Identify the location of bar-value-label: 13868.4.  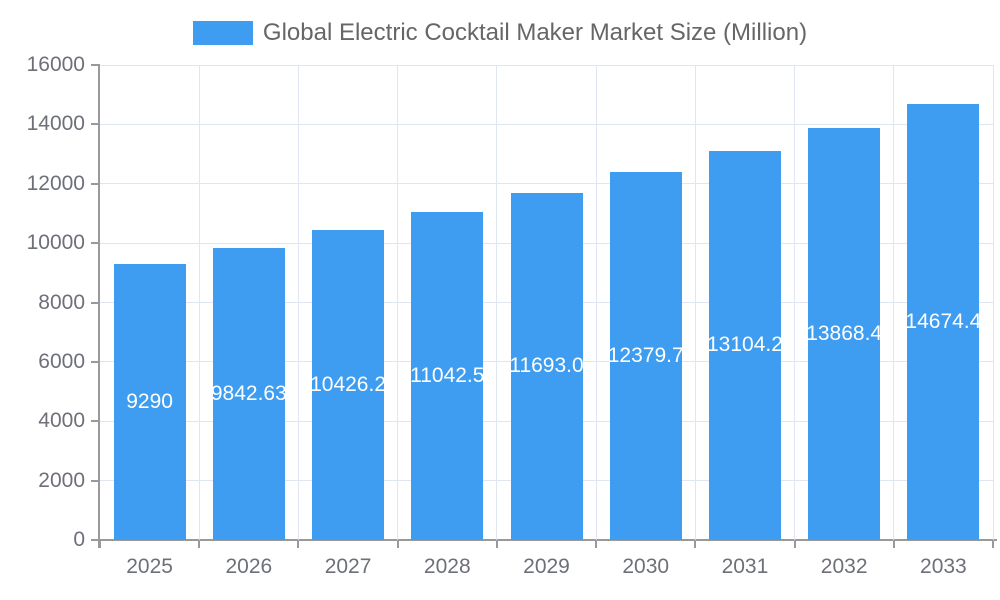
(844, 334).